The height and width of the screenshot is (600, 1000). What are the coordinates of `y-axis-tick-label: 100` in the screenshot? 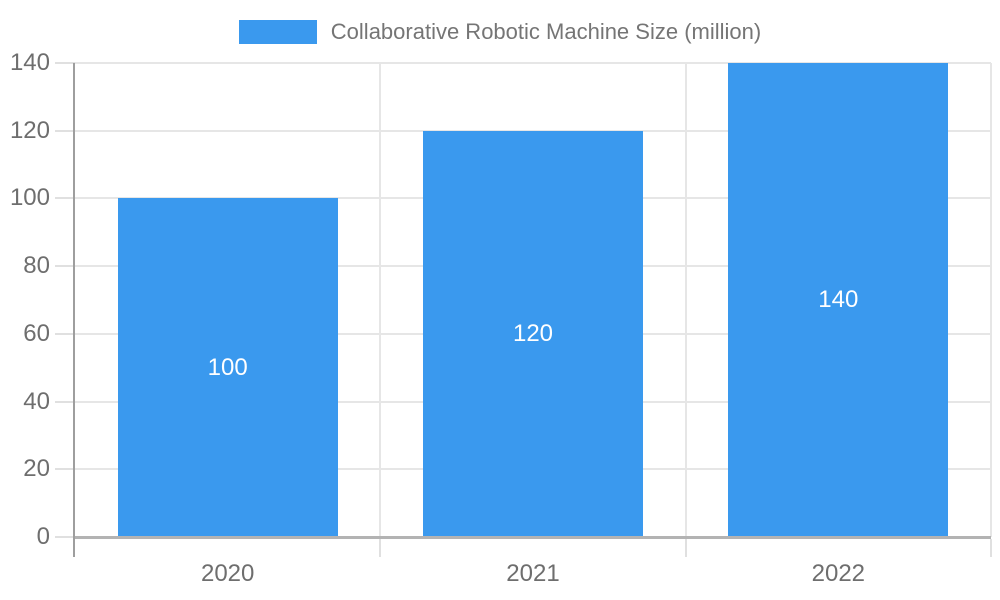 It's located at (29, 198).